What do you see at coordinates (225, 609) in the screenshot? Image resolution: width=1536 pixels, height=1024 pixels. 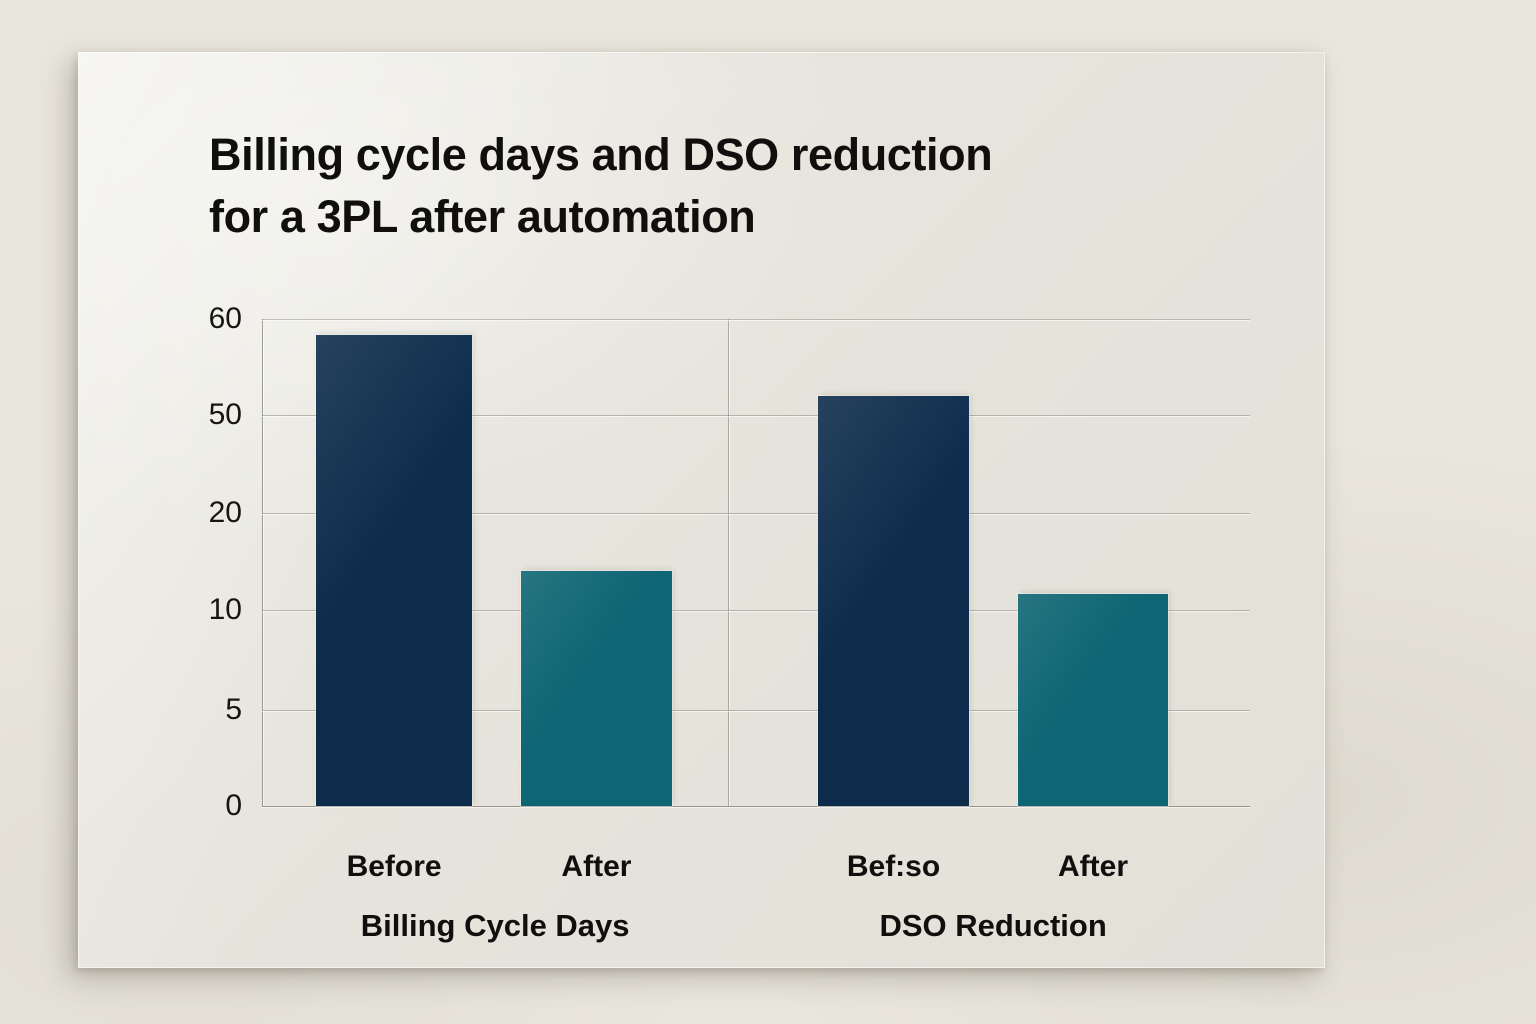 I see `y-axis-tick-label: 10` at bounding box center [225, 609].